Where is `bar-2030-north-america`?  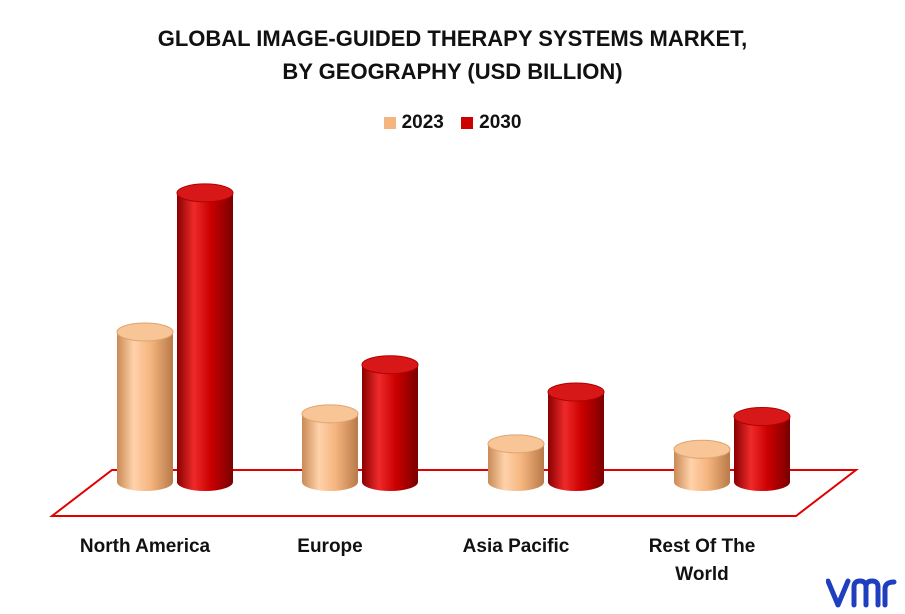 bar-2030-north-america is located at coordinates (205, 337).